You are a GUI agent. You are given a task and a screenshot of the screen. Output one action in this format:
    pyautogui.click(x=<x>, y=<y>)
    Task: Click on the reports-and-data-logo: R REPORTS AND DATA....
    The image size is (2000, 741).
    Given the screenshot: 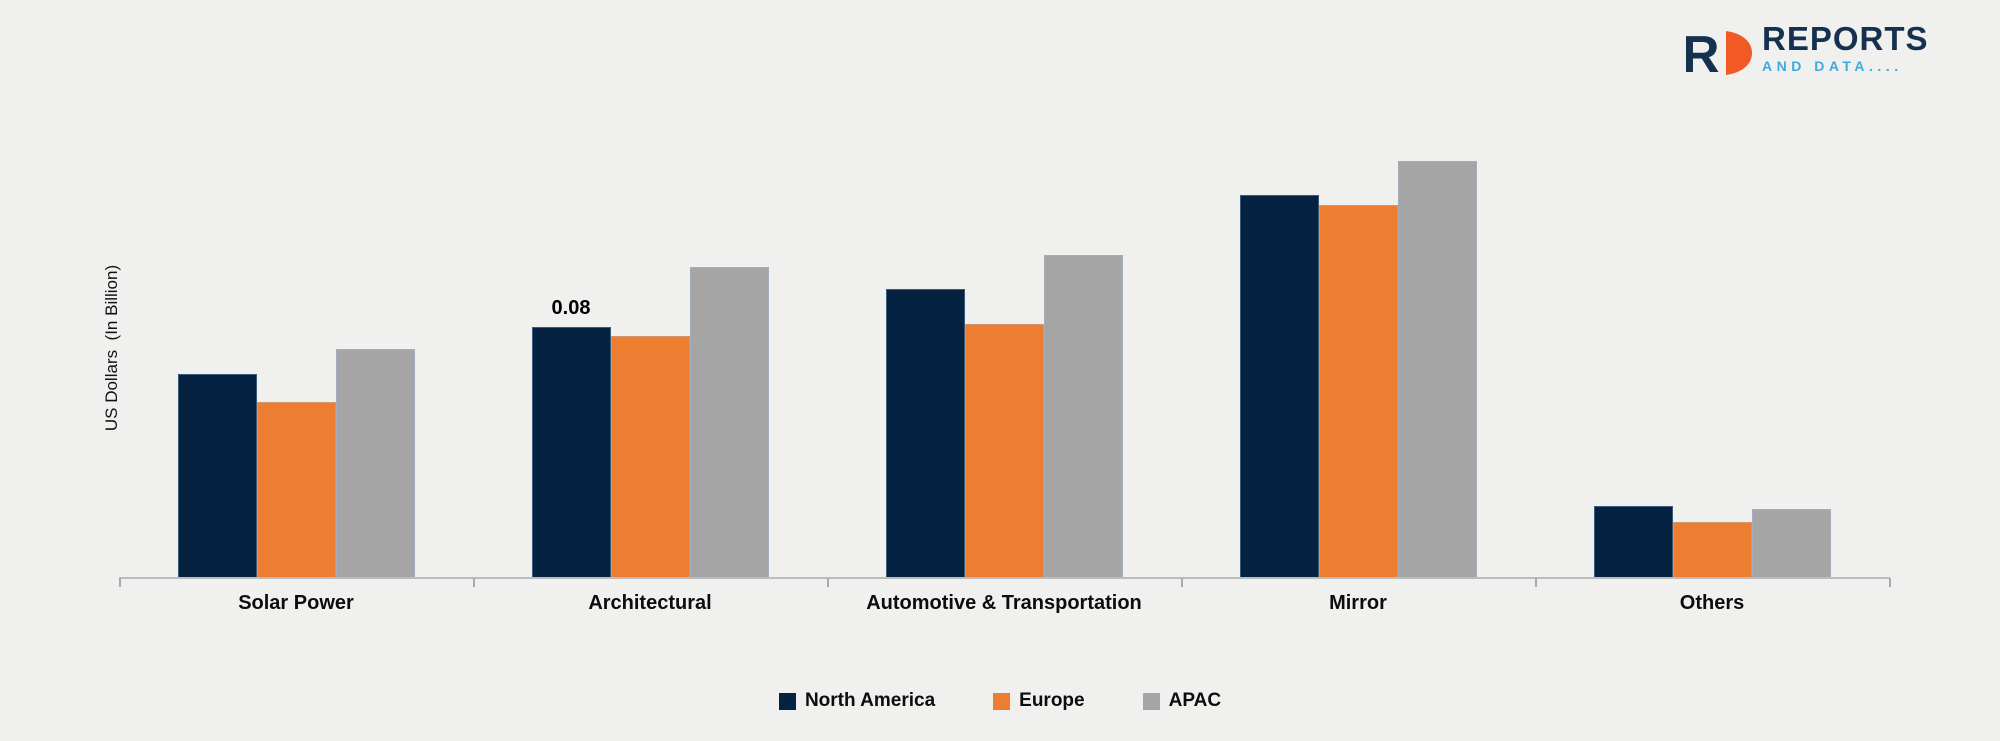 What is the action you would take?
    pyautogui.click(x=1807, y=49)
    